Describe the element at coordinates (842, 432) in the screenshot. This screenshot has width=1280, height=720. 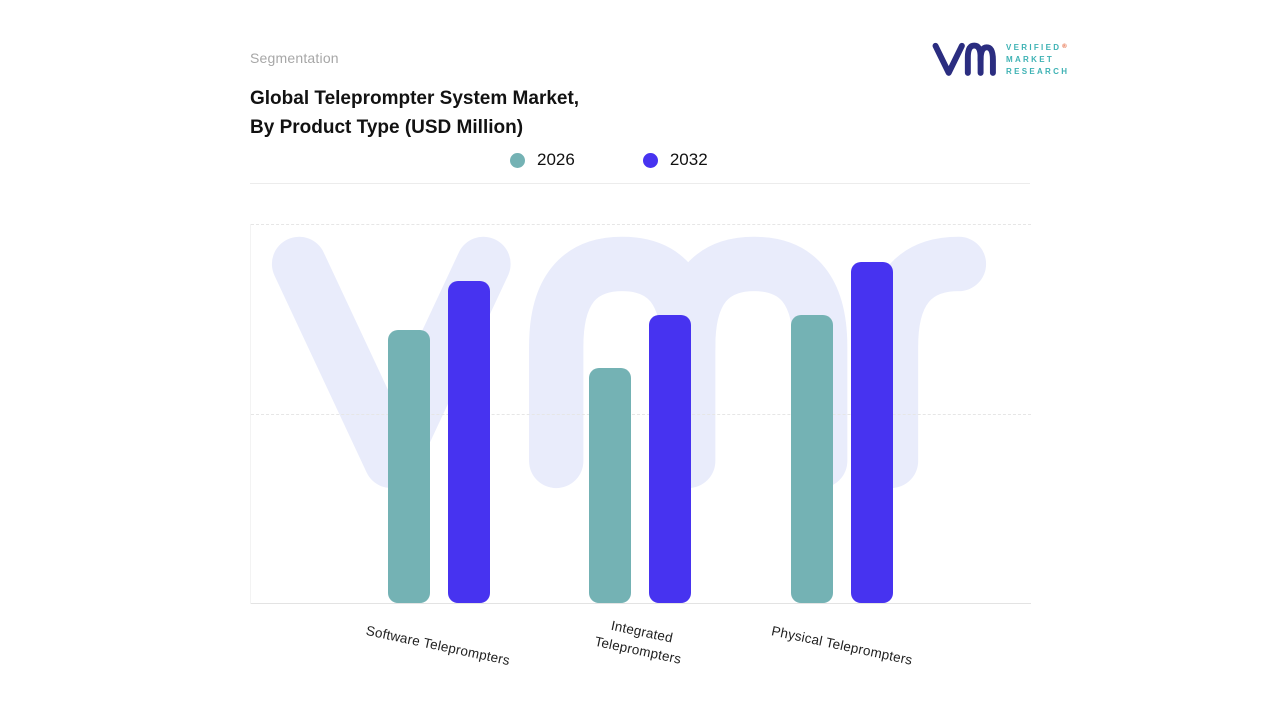
I see `bar-group-physical-teleprompters` at that location.